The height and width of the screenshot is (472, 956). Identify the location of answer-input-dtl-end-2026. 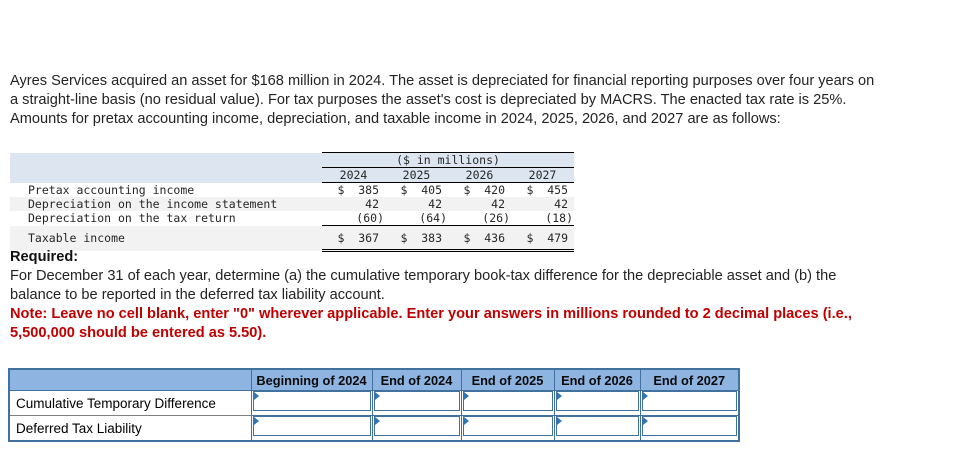
(597, 426).